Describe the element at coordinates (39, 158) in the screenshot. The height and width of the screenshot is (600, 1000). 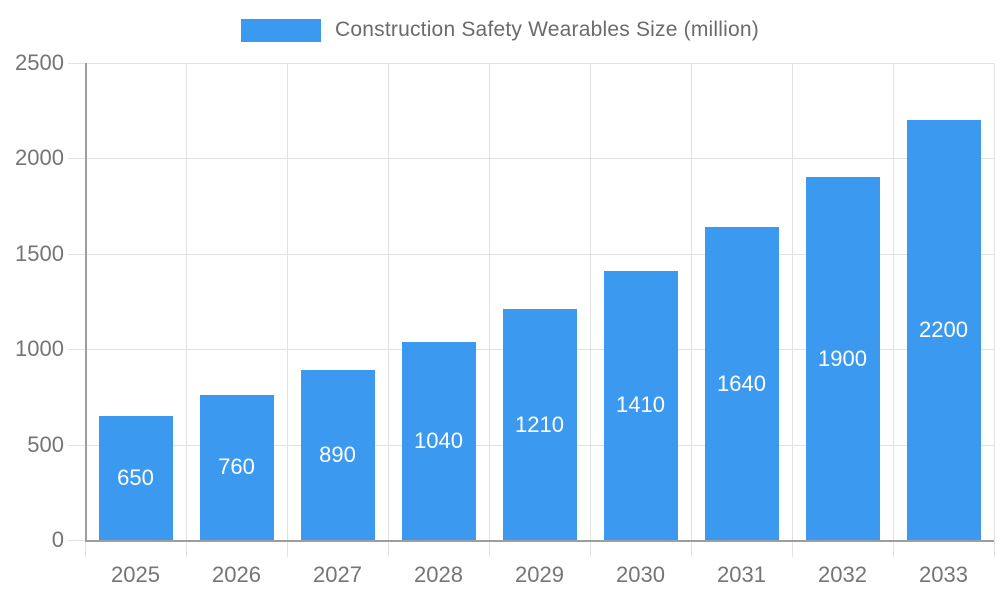
I see `y-tick-label: 2000` at that location.